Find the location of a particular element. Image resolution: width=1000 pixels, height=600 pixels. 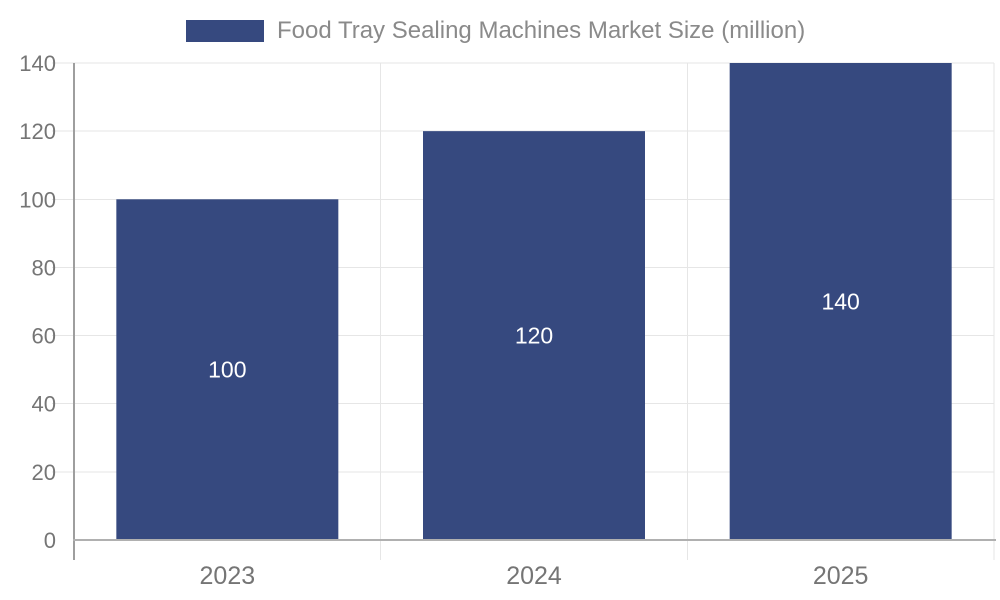

y-tick-label: 0 is located at coordinates (50, 540).